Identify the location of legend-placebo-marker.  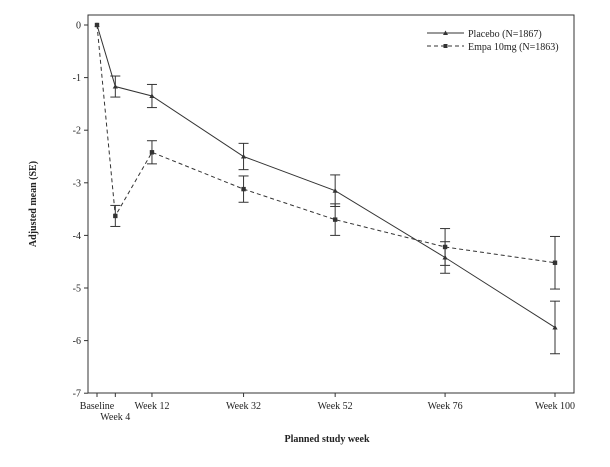
(445, 32).